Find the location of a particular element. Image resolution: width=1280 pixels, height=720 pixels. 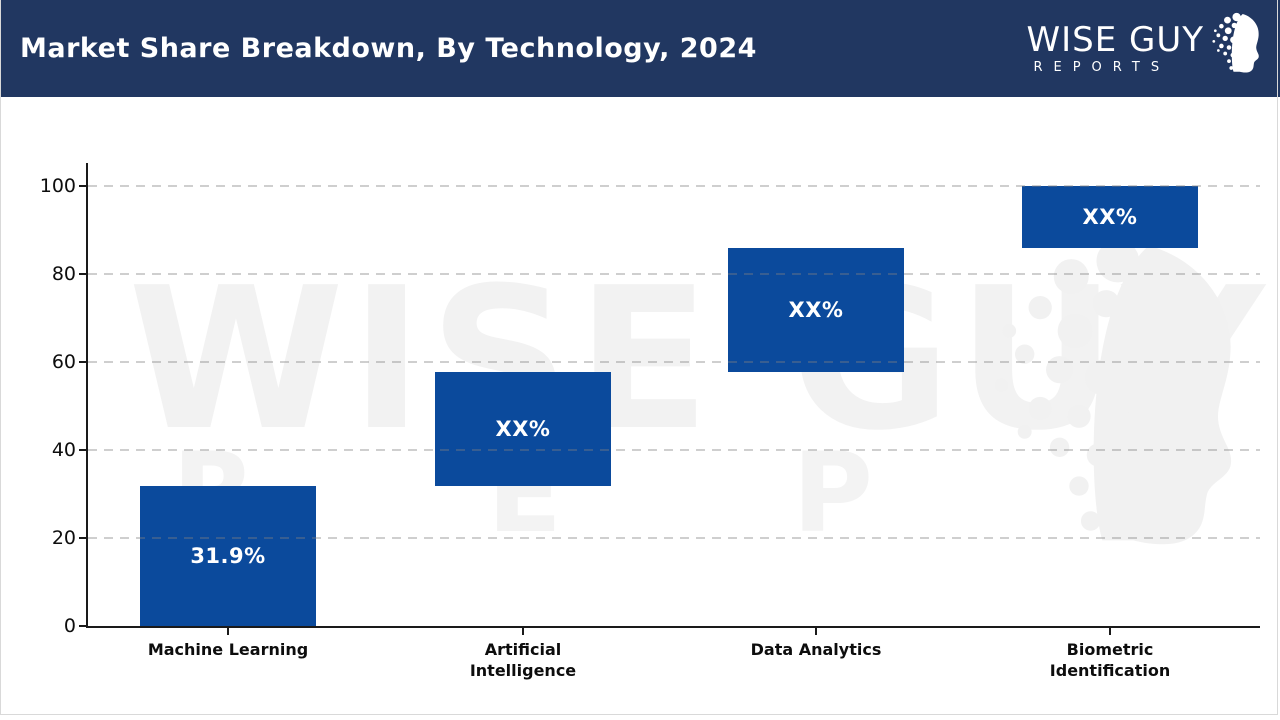

y-tick-label: 40 is located at coordinates (63, 450).